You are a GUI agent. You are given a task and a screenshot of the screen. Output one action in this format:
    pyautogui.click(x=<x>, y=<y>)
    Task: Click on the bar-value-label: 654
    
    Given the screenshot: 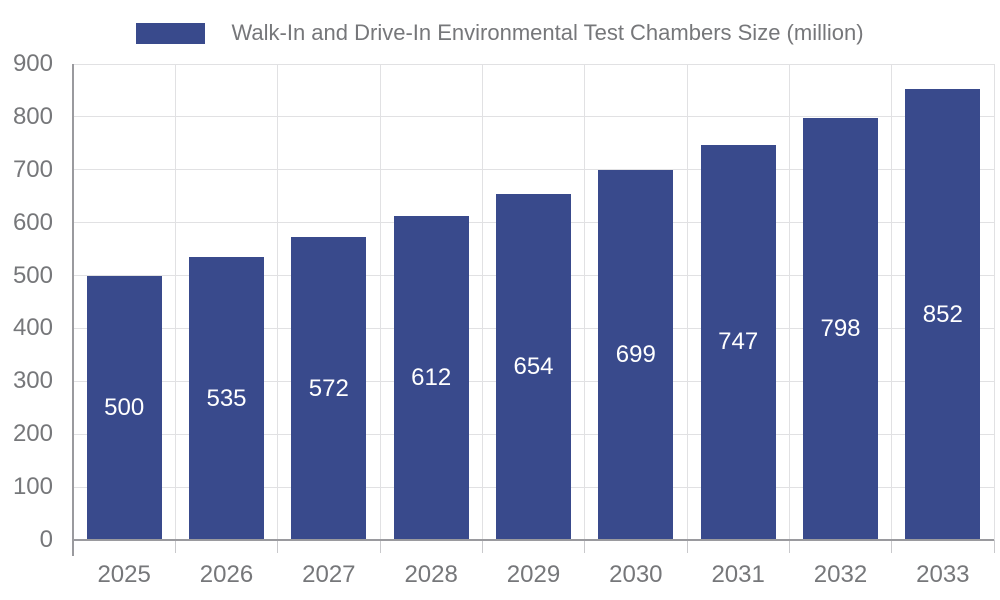 What is the action you would take?
    pyautogui.click(x=533, y=367)
    